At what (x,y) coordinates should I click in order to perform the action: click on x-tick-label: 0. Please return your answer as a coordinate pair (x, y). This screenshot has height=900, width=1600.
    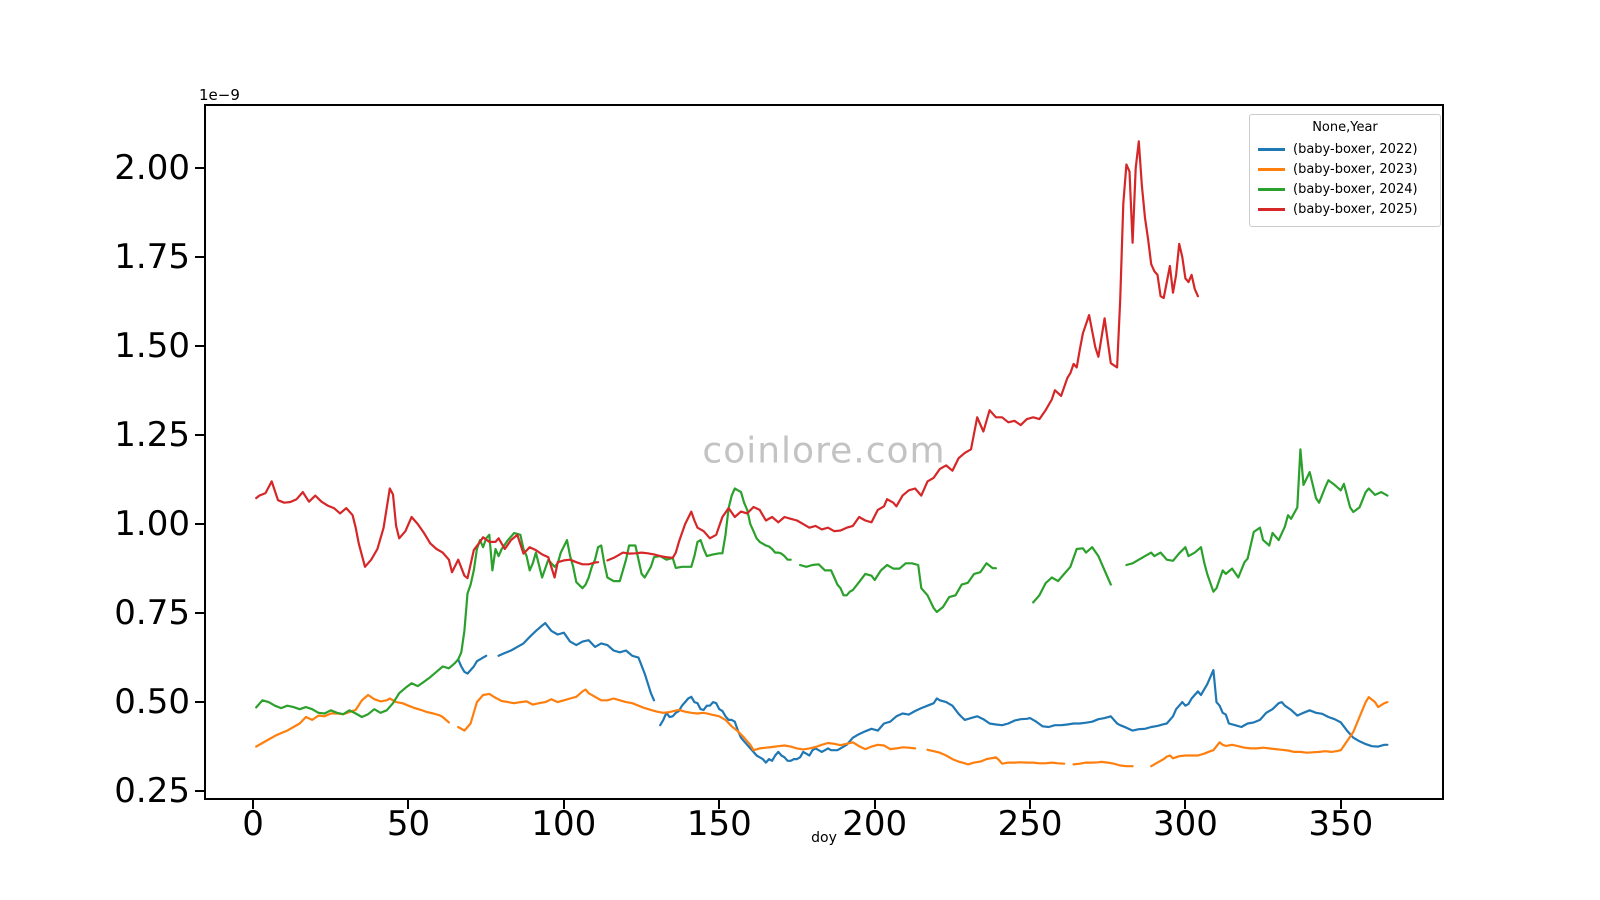
    Looking at the image, I should click on (253, 824).